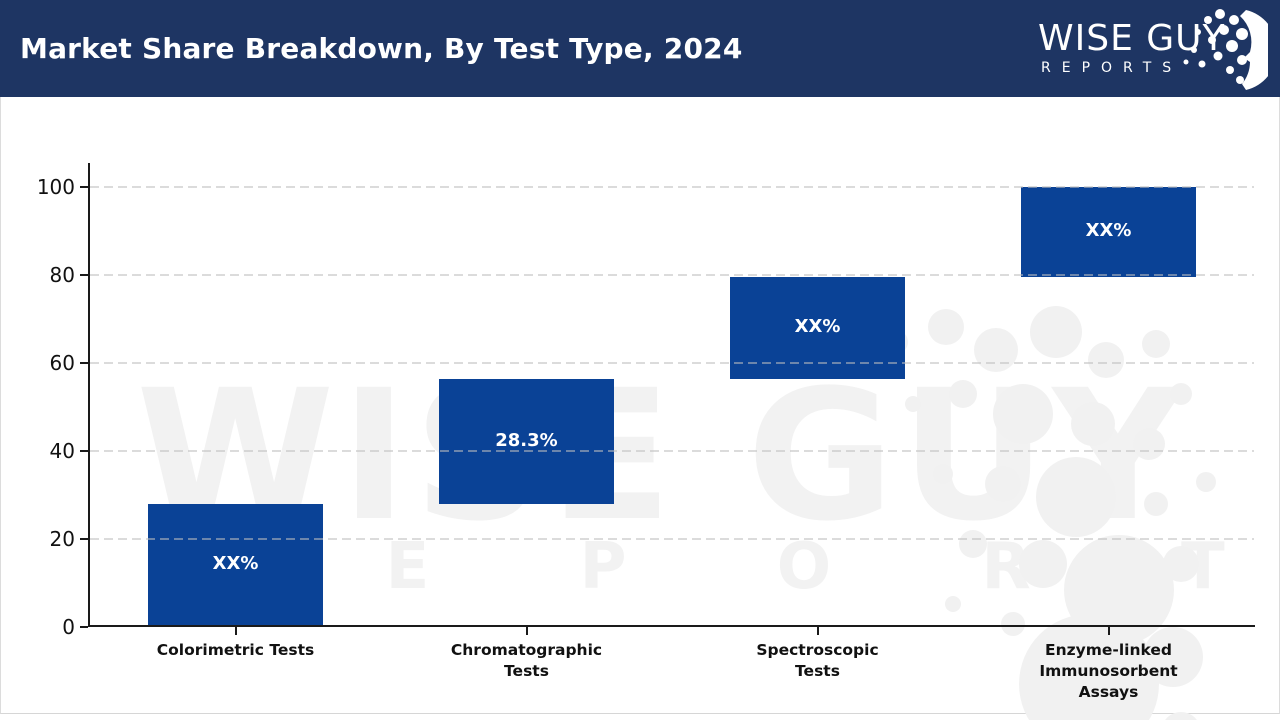 Image resolution: width=1280 pixels, height=720 pixels. I want to click on y-tick-label: 0, so click(68, 627).